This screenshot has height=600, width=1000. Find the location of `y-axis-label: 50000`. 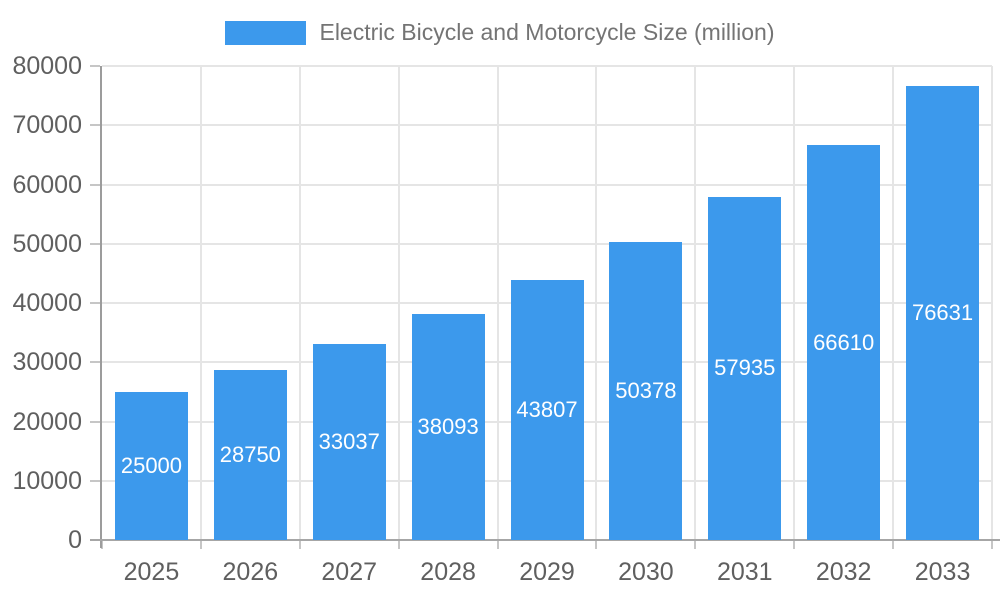

y-axis-label: 50000 is located at coordinates (47, 243).